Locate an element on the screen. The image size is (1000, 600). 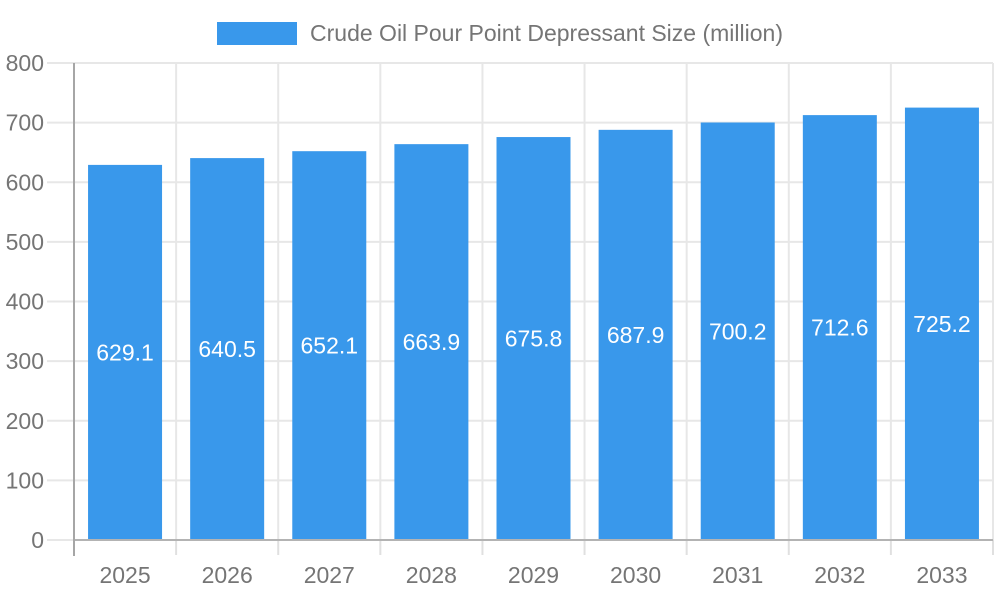
x-tick-label: 2030 is located at coordinates (635, 575).